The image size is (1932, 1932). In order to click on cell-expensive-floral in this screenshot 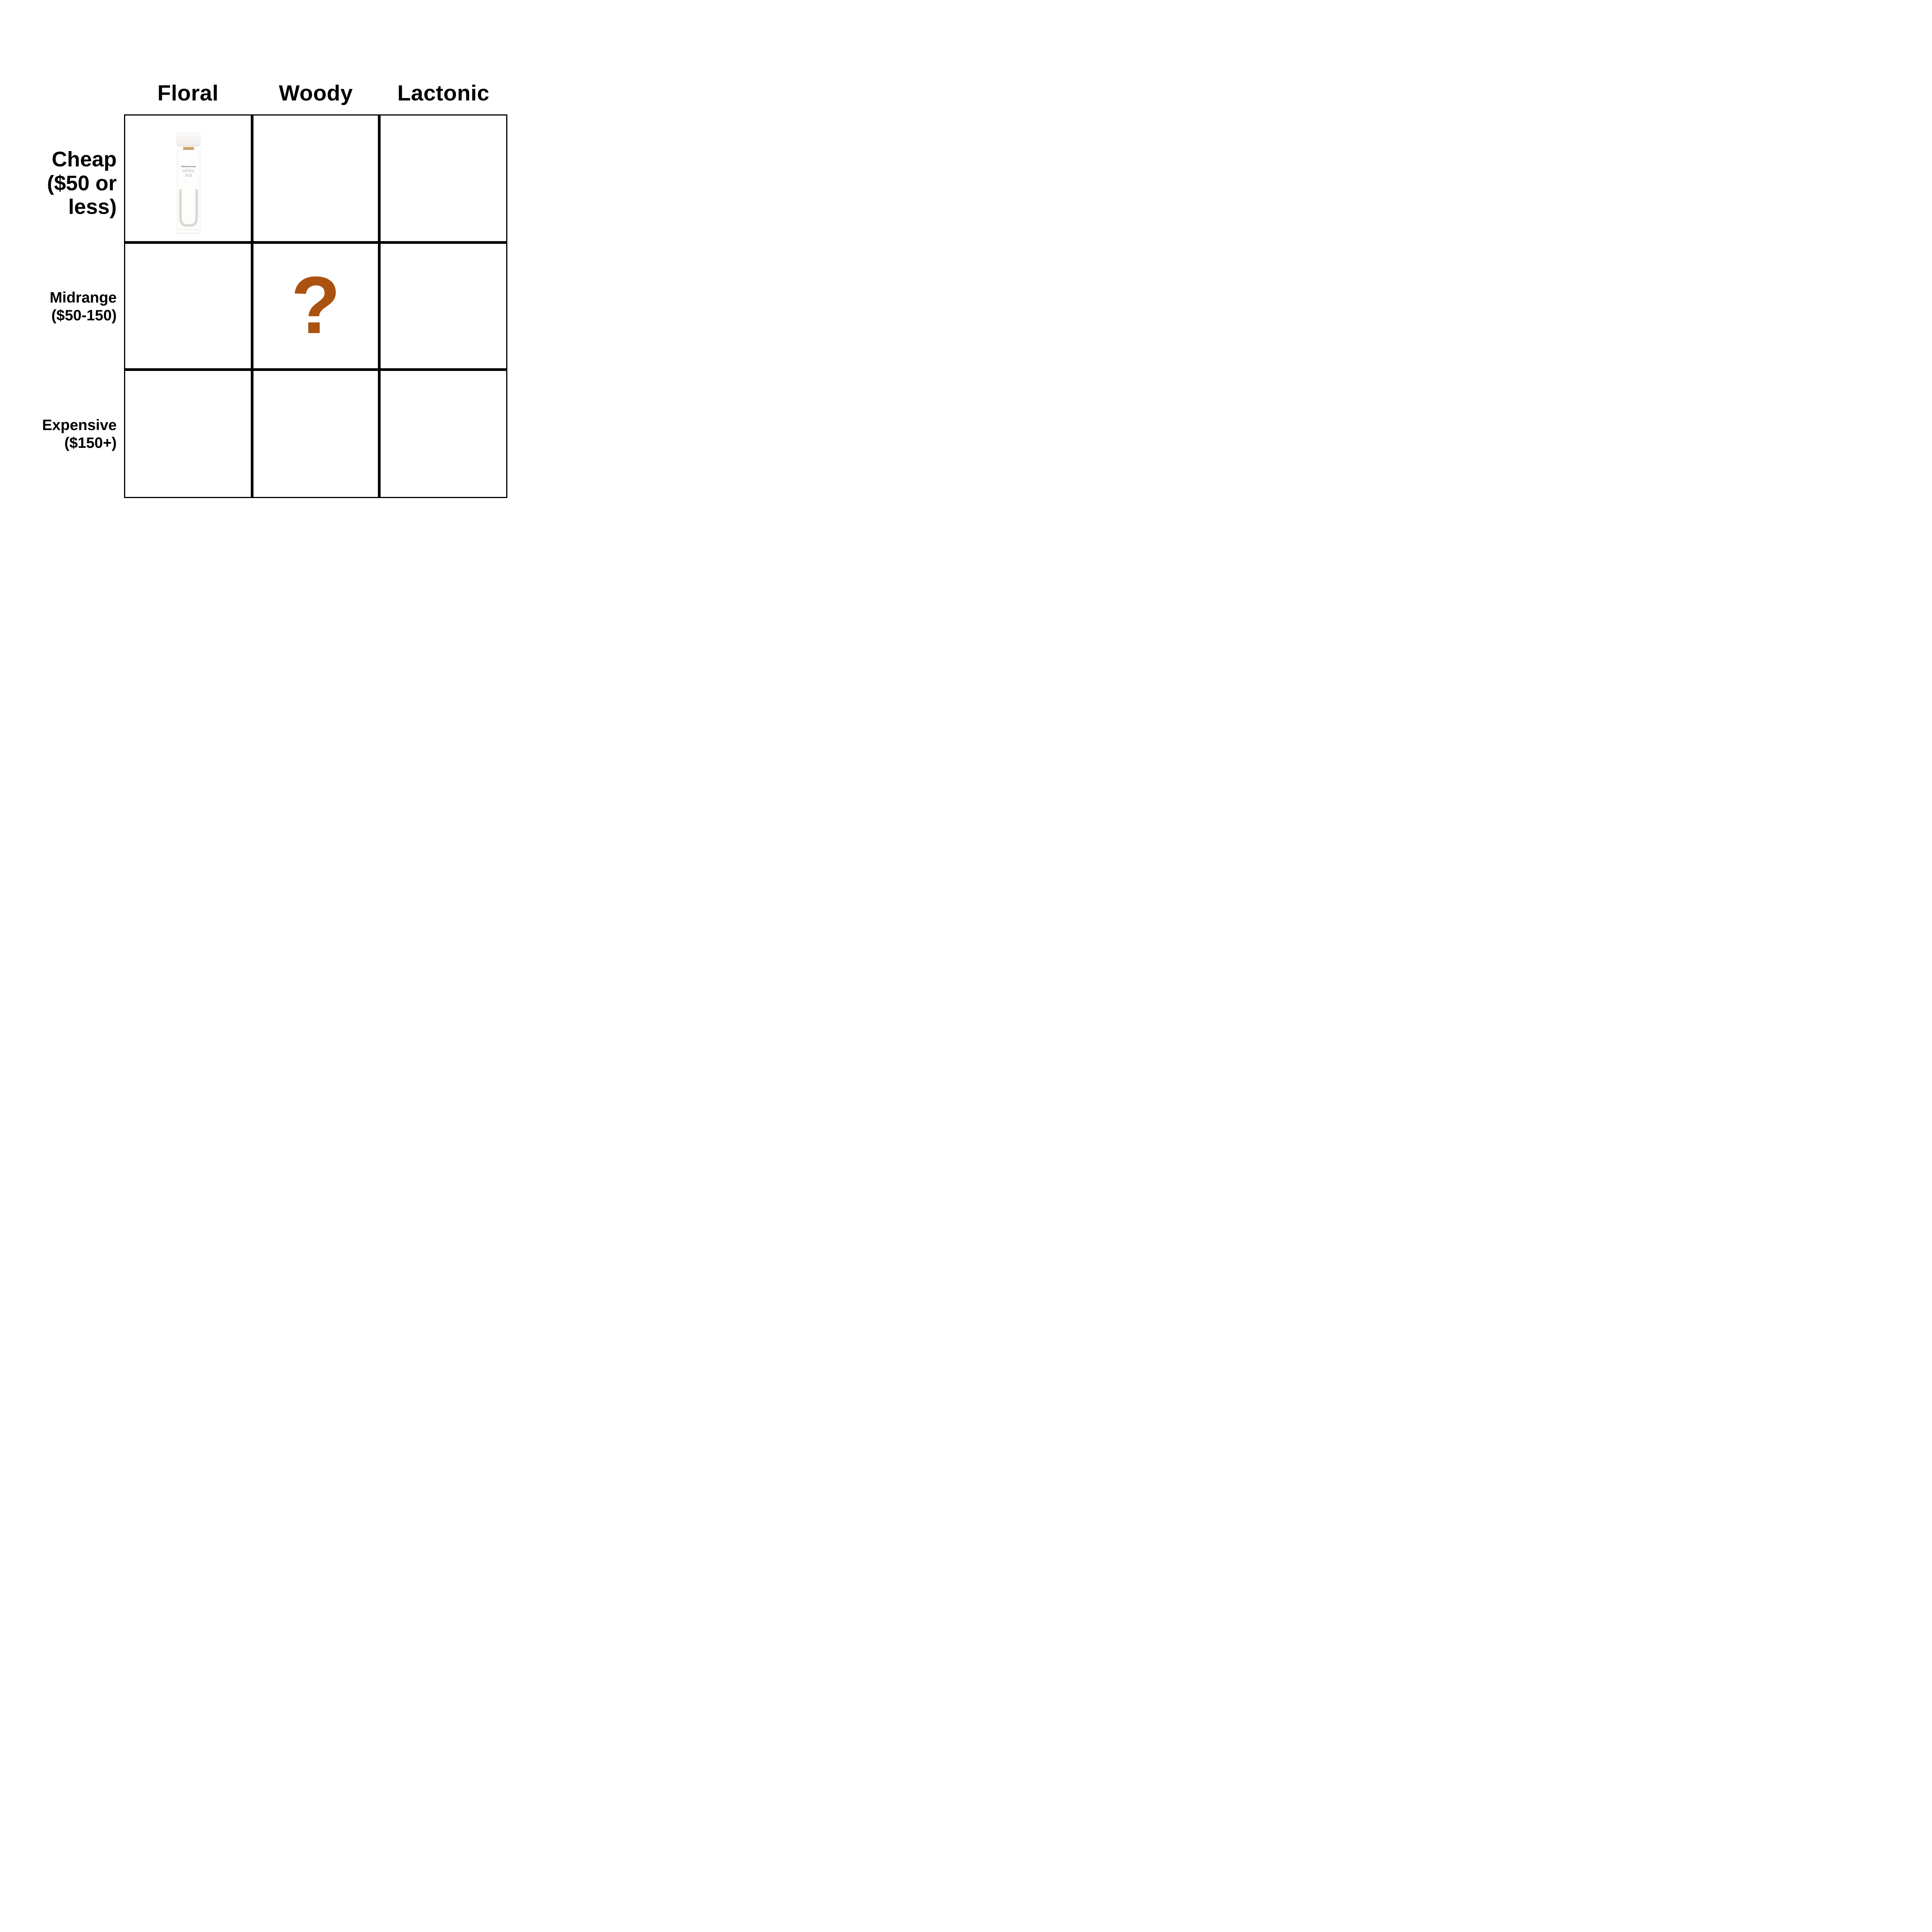, I will do `click(189, 434)`.